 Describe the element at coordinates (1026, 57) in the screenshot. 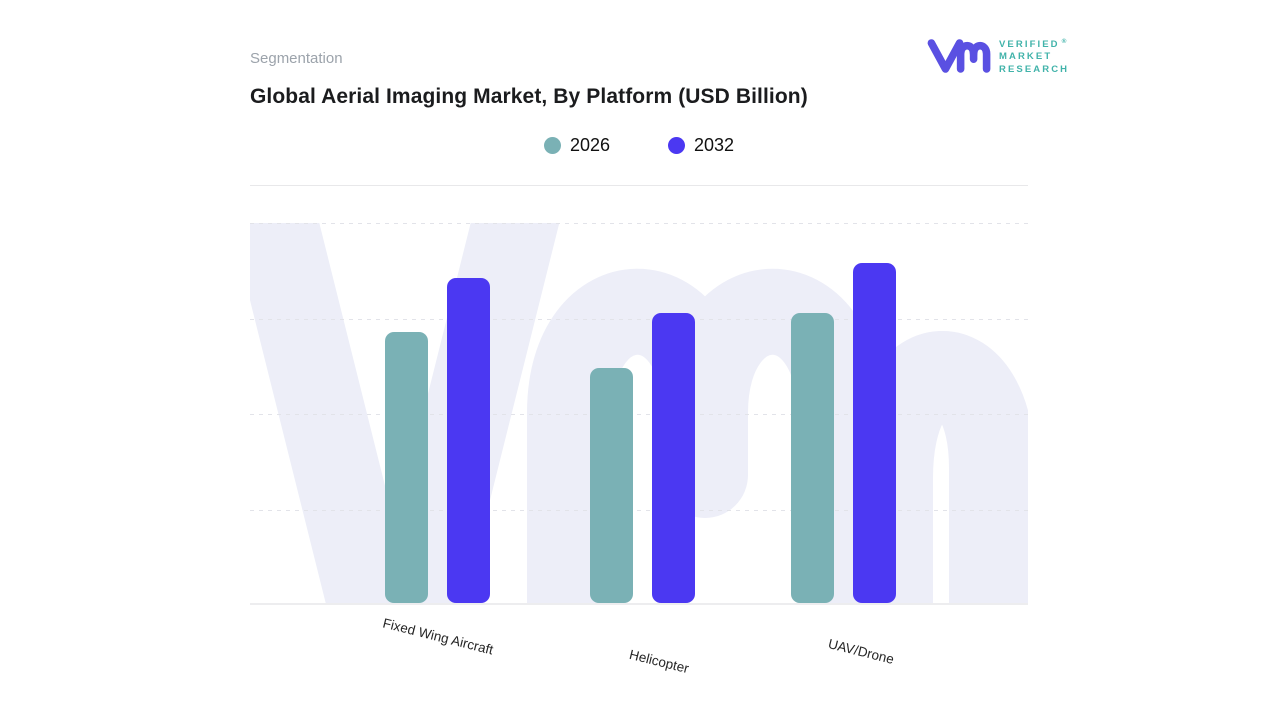

I see `logo-line-market: MARKET` at that location.